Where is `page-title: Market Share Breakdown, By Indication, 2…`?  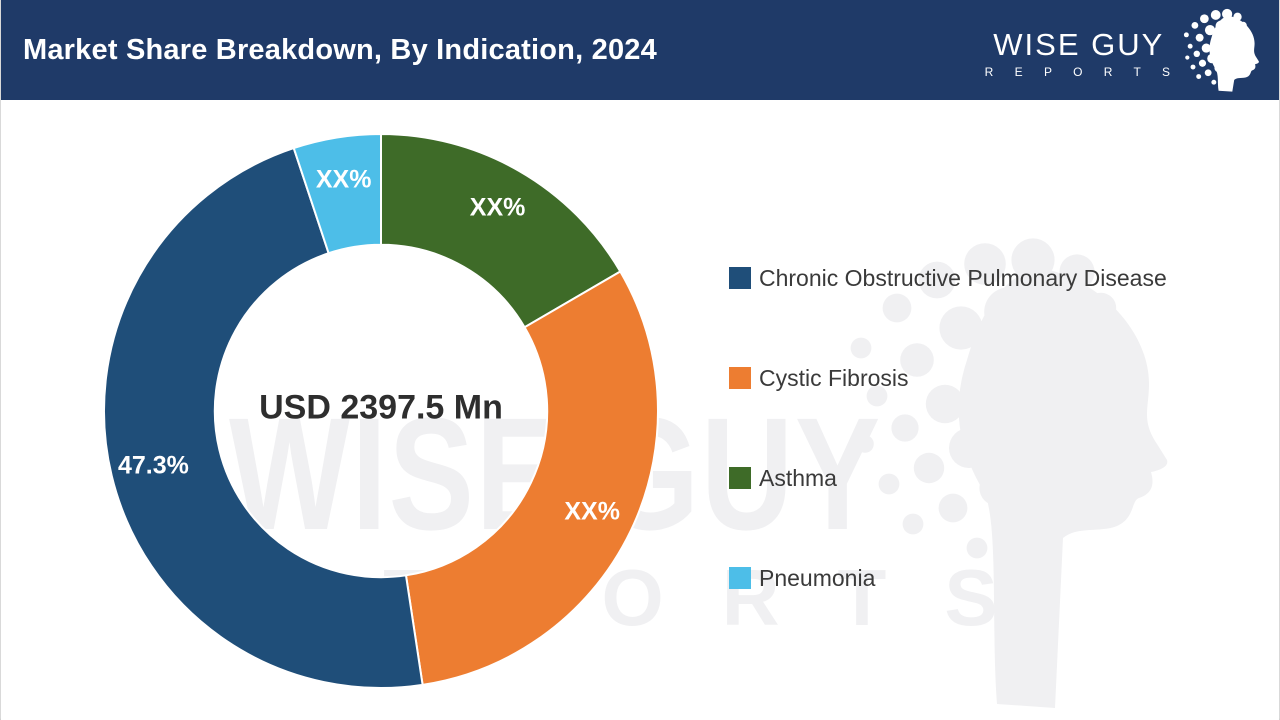
page-title: Market Share Breakdown, By Indication, 2… is located at coordinates (340, 50).